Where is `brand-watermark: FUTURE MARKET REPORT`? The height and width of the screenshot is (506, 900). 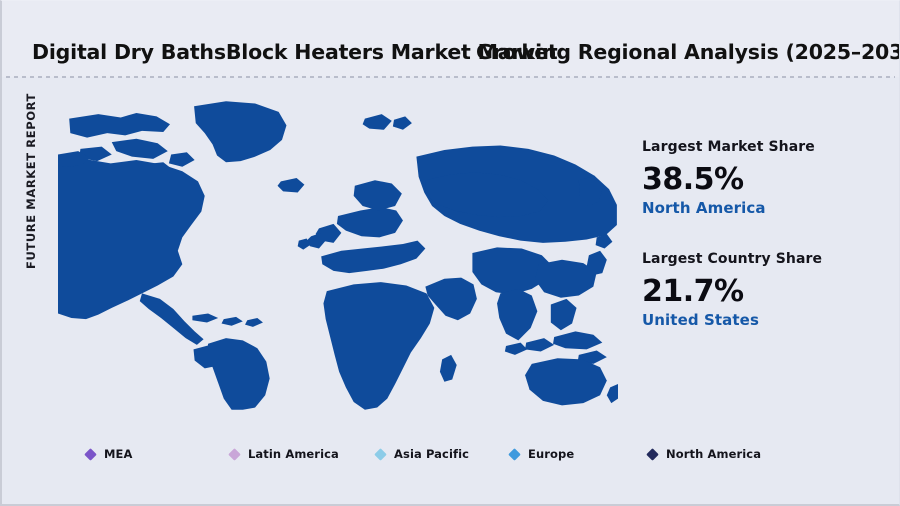 brand-watermark: FUTURE MARKET REPORT is located at coordinates (31, 180).